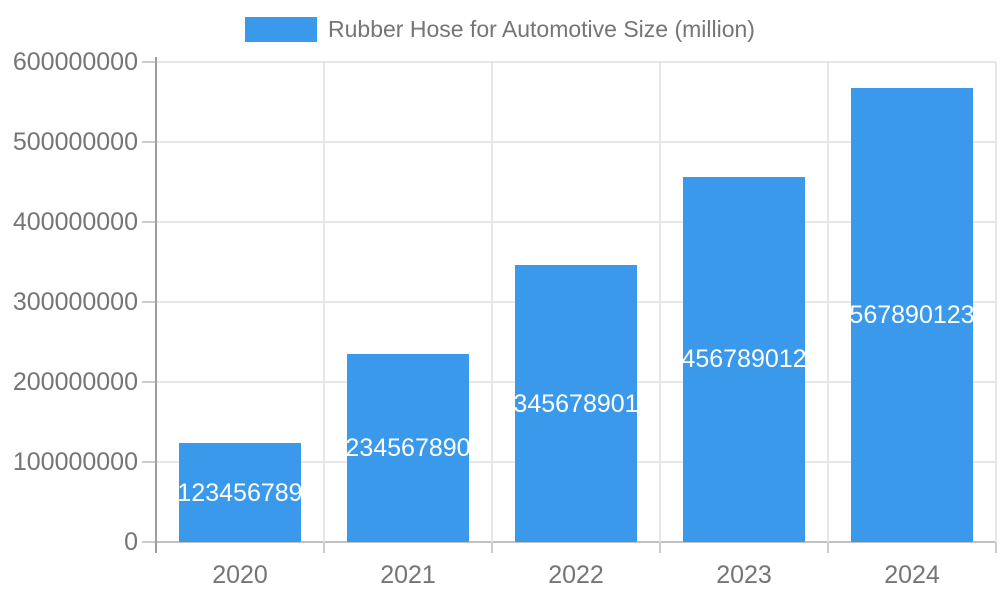 The width and height of the screenshot is (1000, 600). Describe the element at coordinates (75, 222) in the screenshot. I see `y-axis-label: 400000000` at that location.